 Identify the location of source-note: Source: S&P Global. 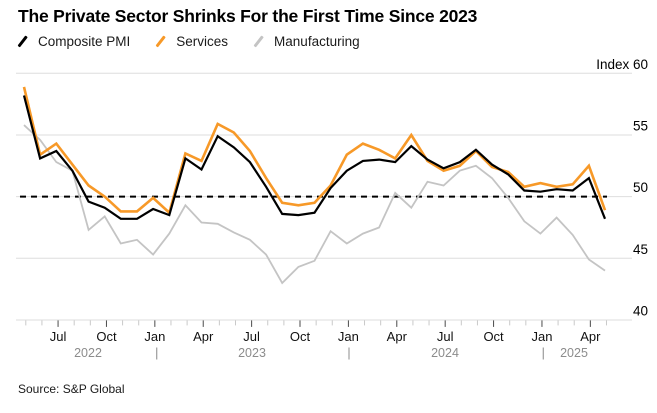
(71, 389).